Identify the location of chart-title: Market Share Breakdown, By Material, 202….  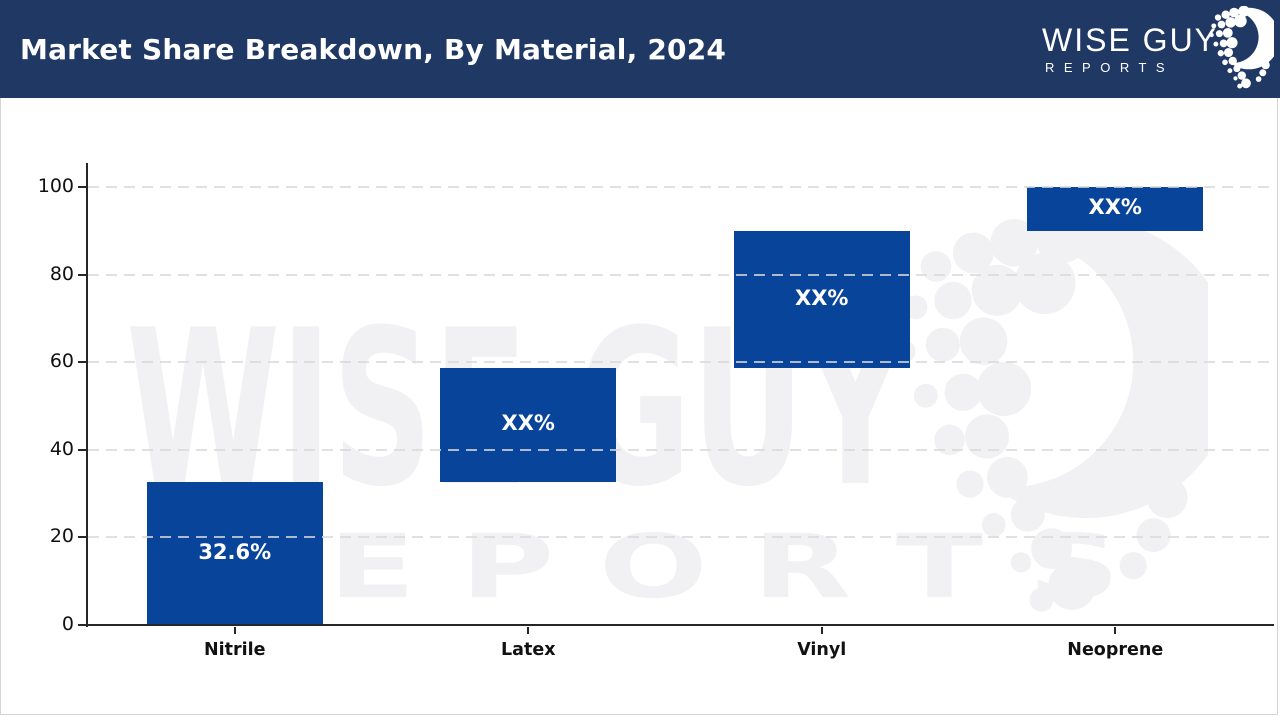
(373, 49).